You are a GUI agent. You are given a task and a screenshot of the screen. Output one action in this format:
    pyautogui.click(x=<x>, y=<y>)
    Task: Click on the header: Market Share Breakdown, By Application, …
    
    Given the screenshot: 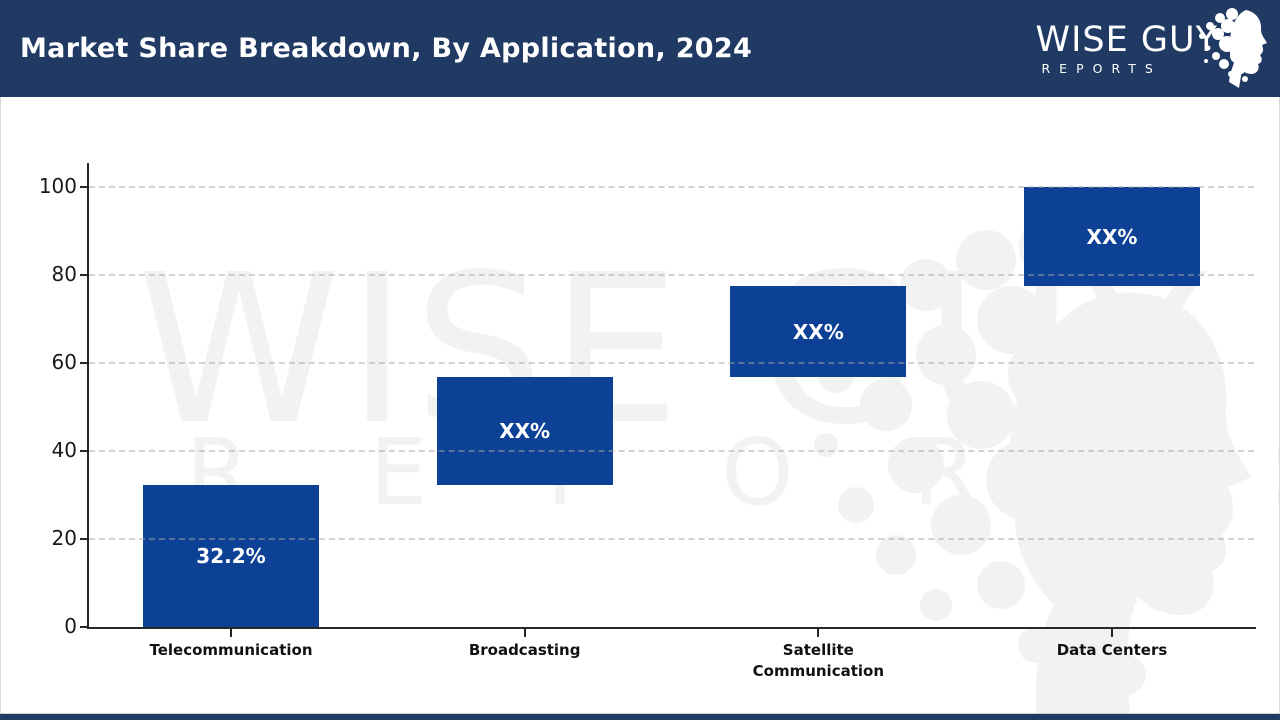 What is the action you would take?
    pyautogui.click(x=640, y=48)
    